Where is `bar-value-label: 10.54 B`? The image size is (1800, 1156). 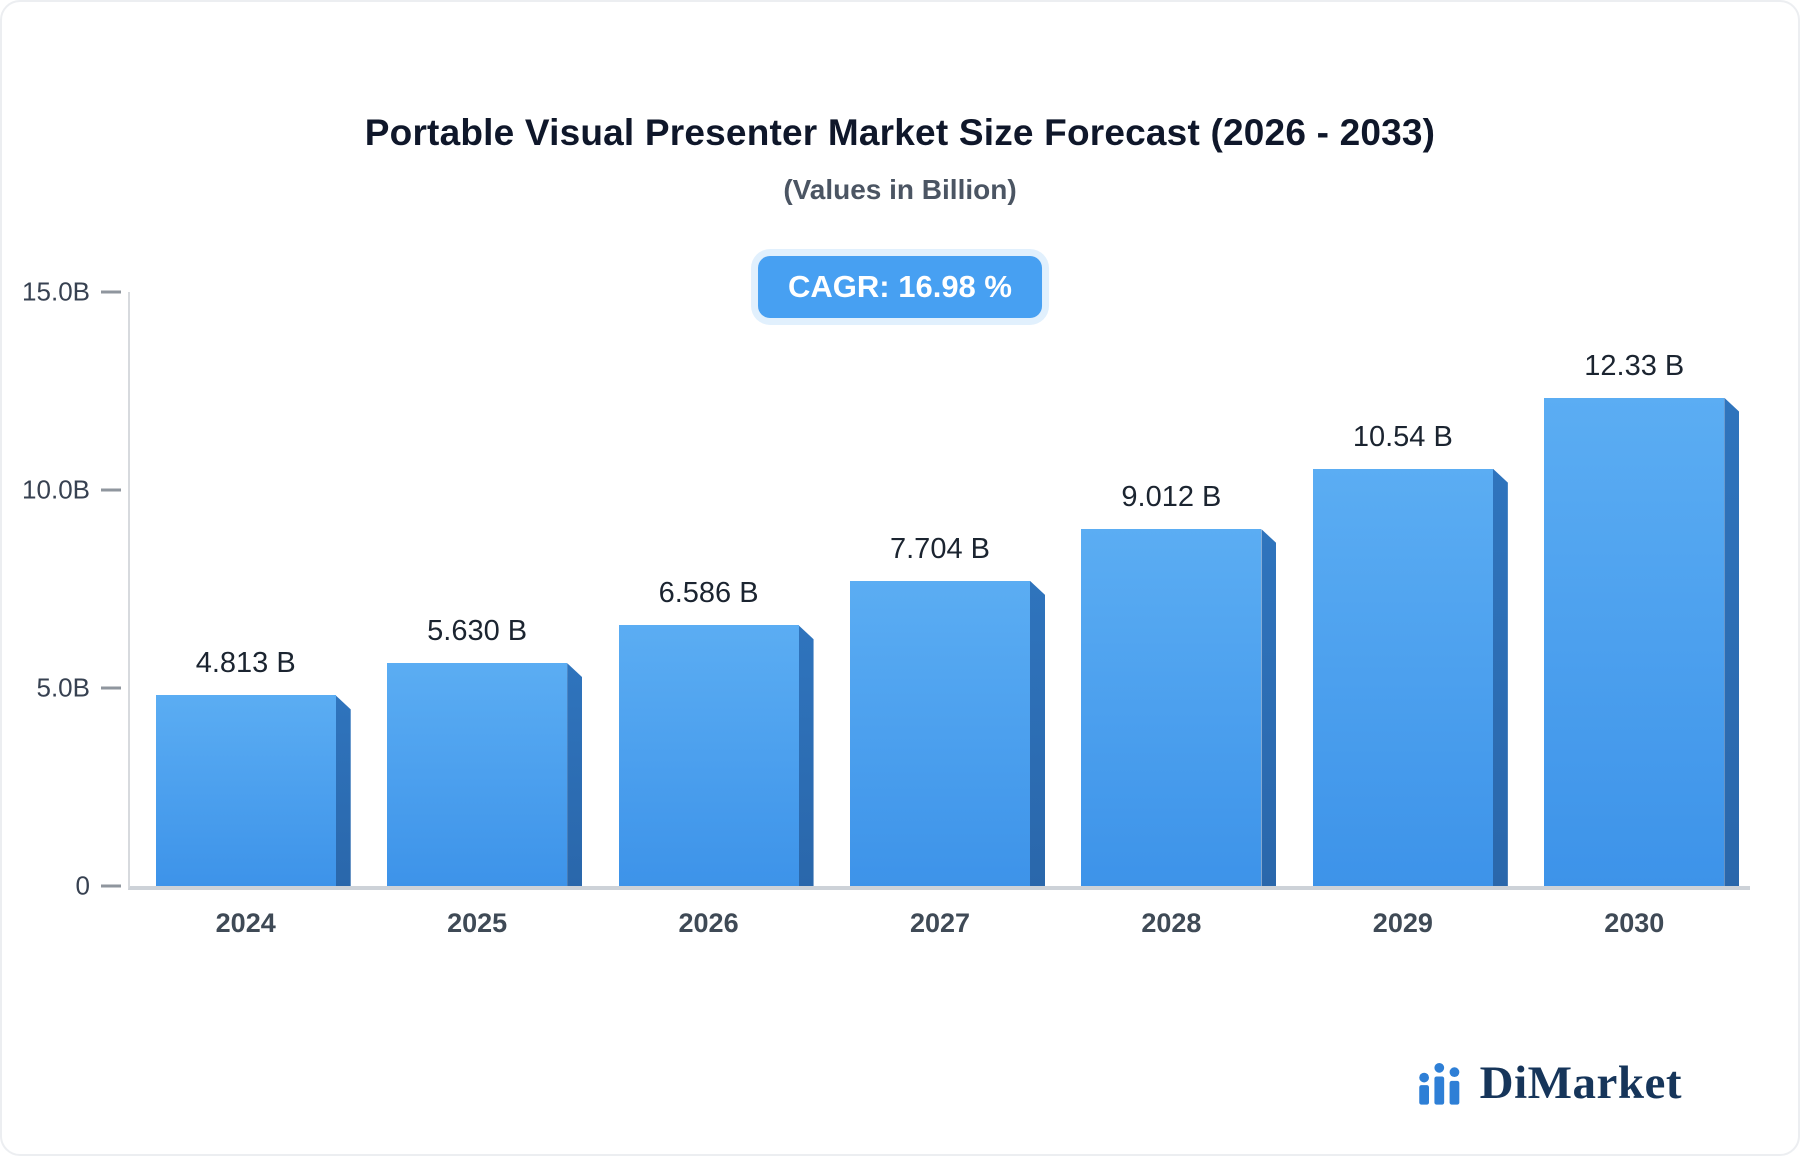 bar-value-label: 10.54 B is located at coordinates (1402, 436).